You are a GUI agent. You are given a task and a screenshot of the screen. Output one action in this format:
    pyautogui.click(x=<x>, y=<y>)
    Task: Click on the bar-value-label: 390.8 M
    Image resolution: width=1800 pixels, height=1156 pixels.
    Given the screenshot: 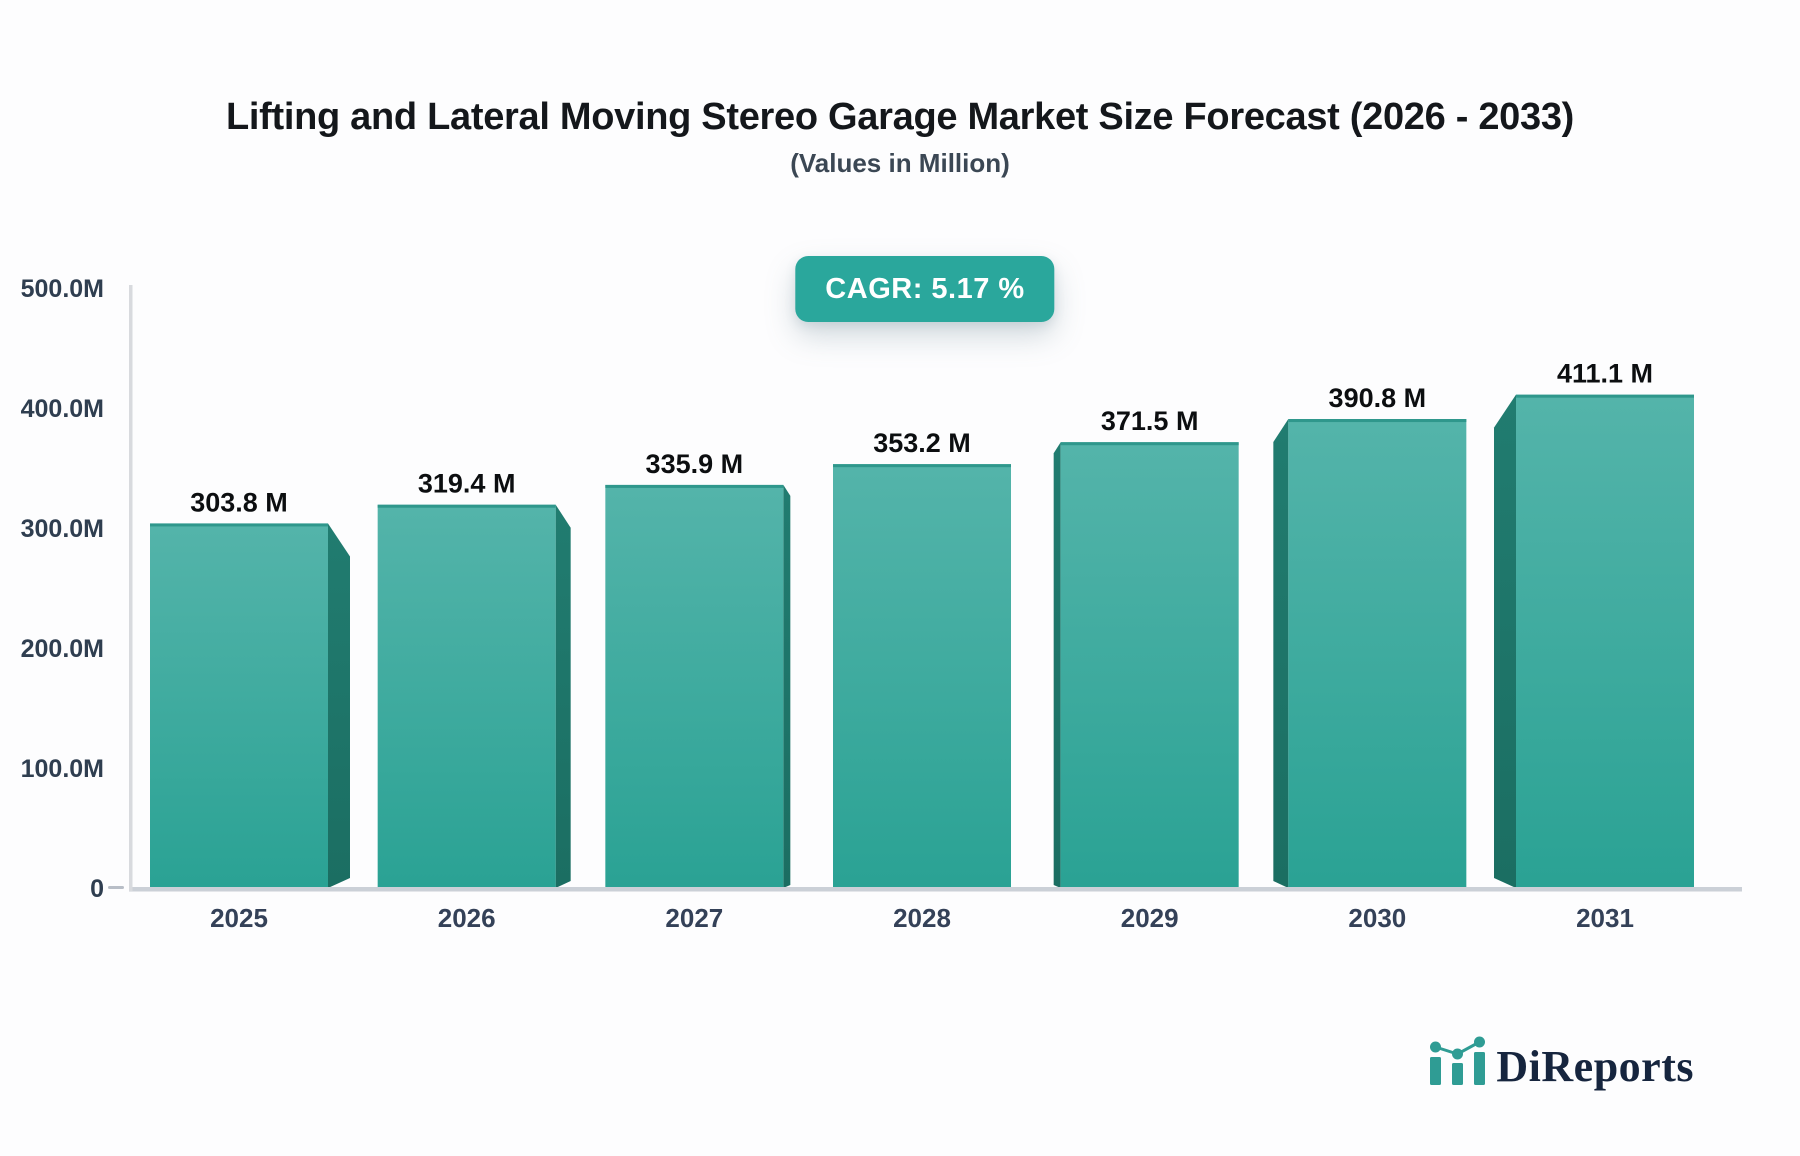 What is the action you would take?
    pyautogui.click(x=1378, y=398)
    